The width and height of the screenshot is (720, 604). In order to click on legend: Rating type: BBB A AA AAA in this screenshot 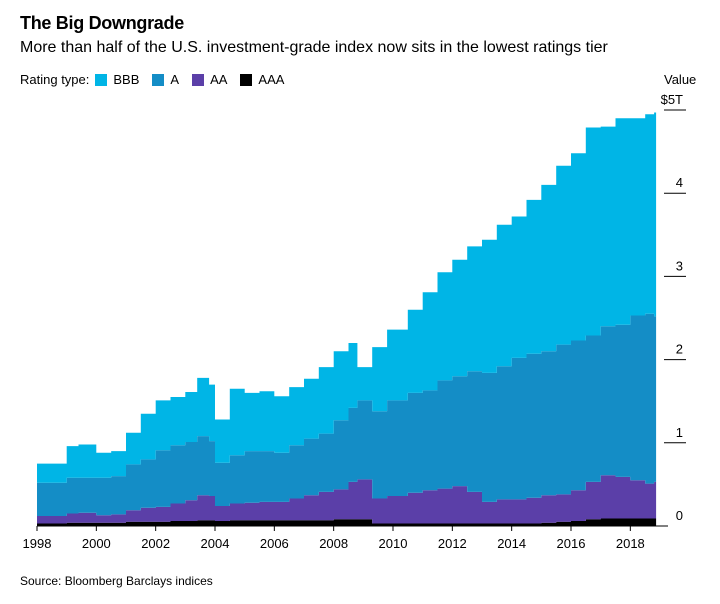, I will do `click(158, 79)`.